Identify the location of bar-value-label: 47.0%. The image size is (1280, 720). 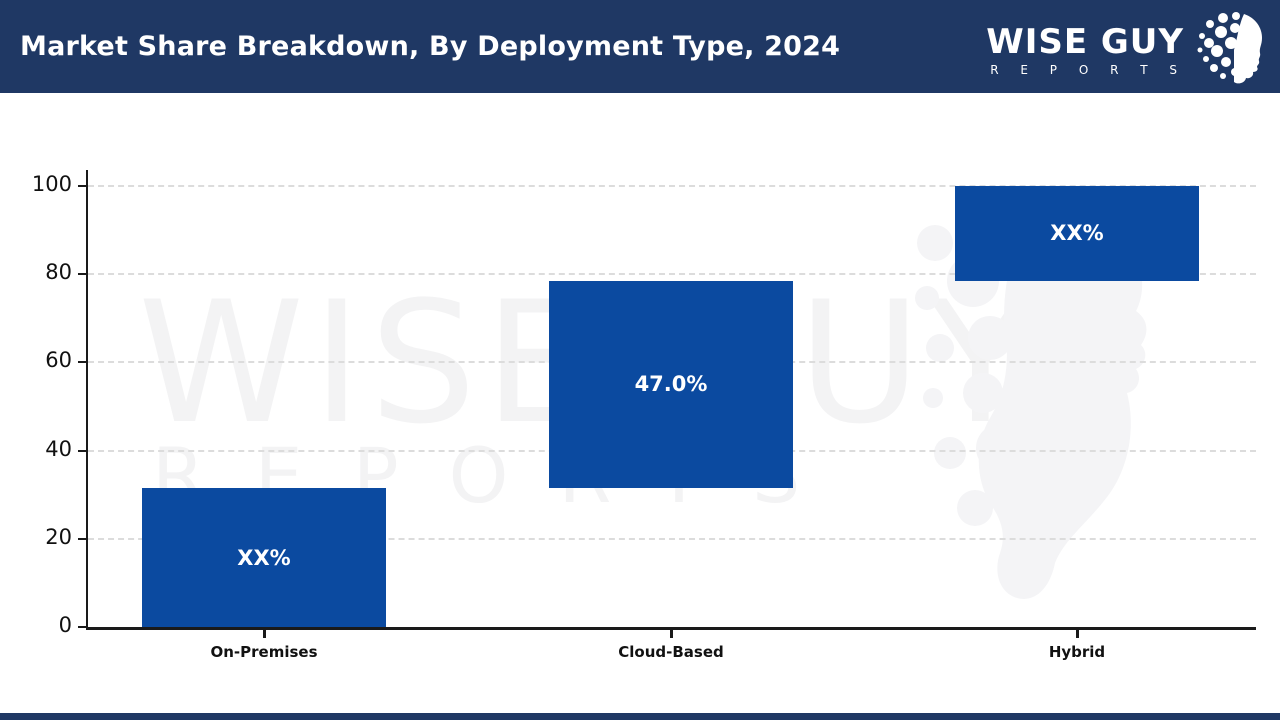
(671, 384).